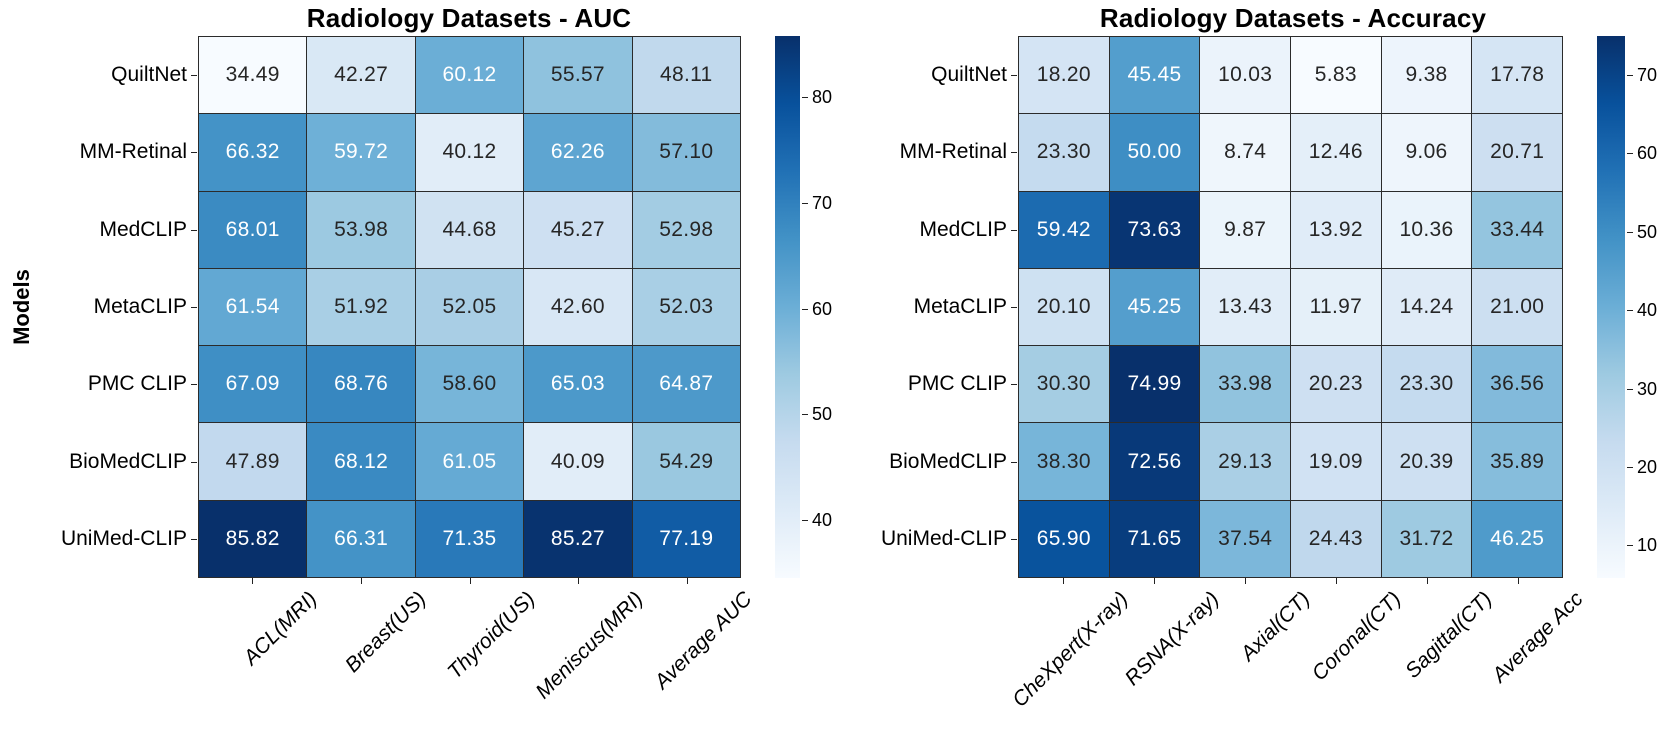  Describe the element at coordinates (1154, 152) in the screenshot. I see `heatmap-cell: 50.00` at that location.